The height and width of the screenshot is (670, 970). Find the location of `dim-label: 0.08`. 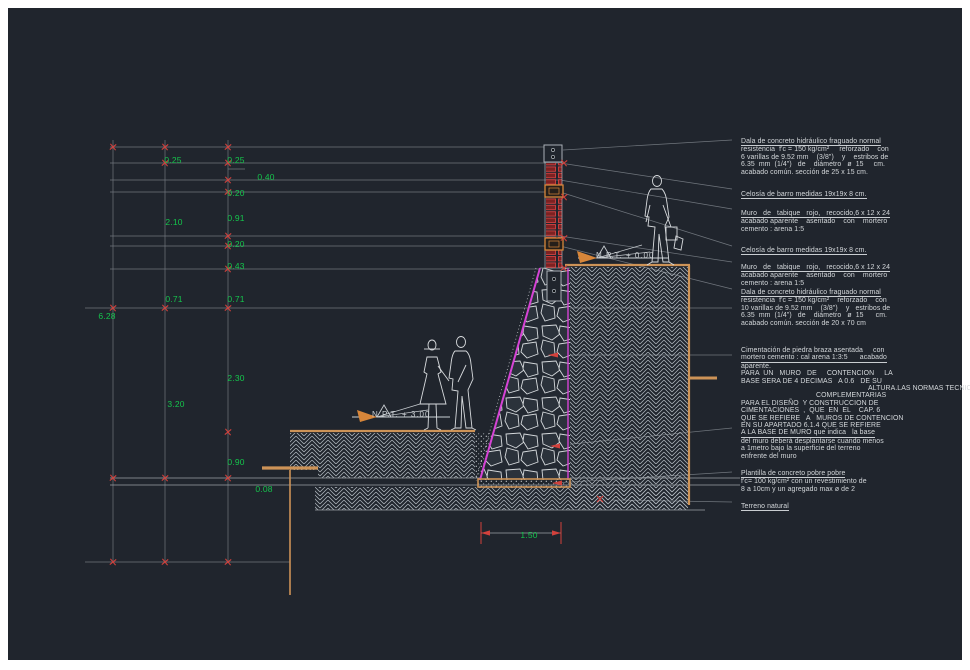

dim-label: 0.08 is located at coordinates (264, 489).